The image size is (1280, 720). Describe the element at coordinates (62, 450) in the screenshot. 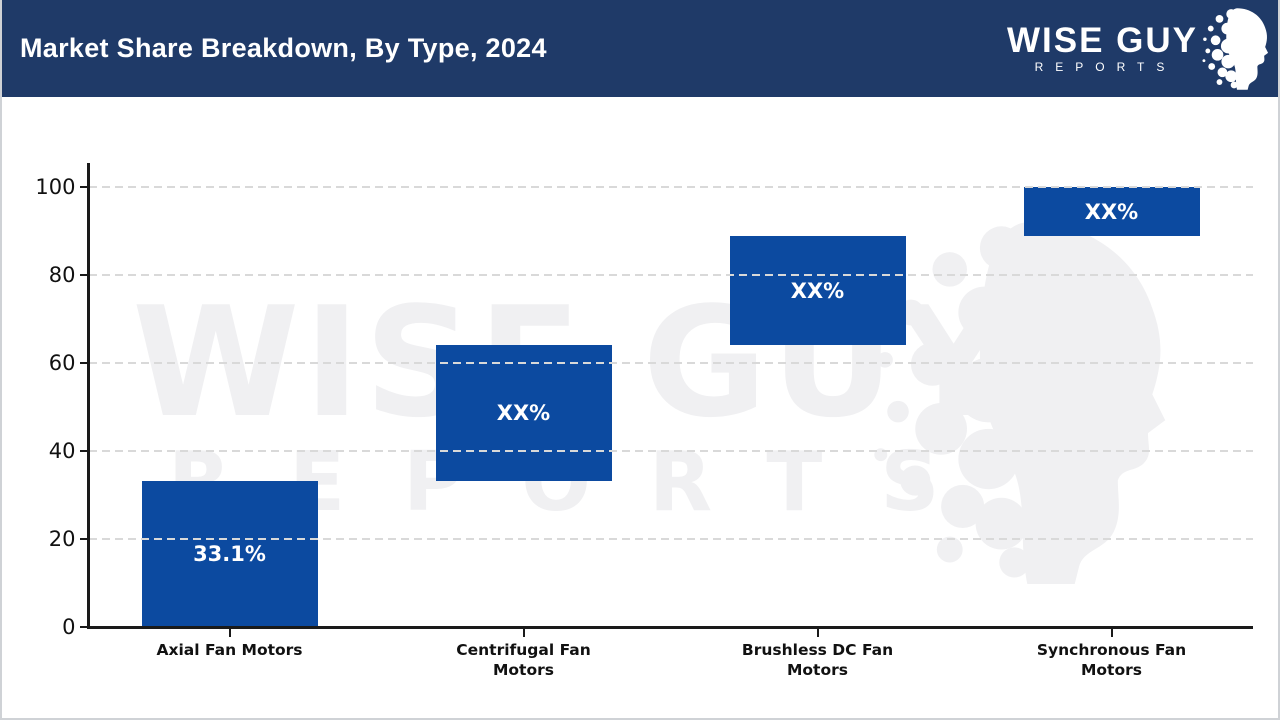

I see `y-axis-tick-label-40: 40` at that location.